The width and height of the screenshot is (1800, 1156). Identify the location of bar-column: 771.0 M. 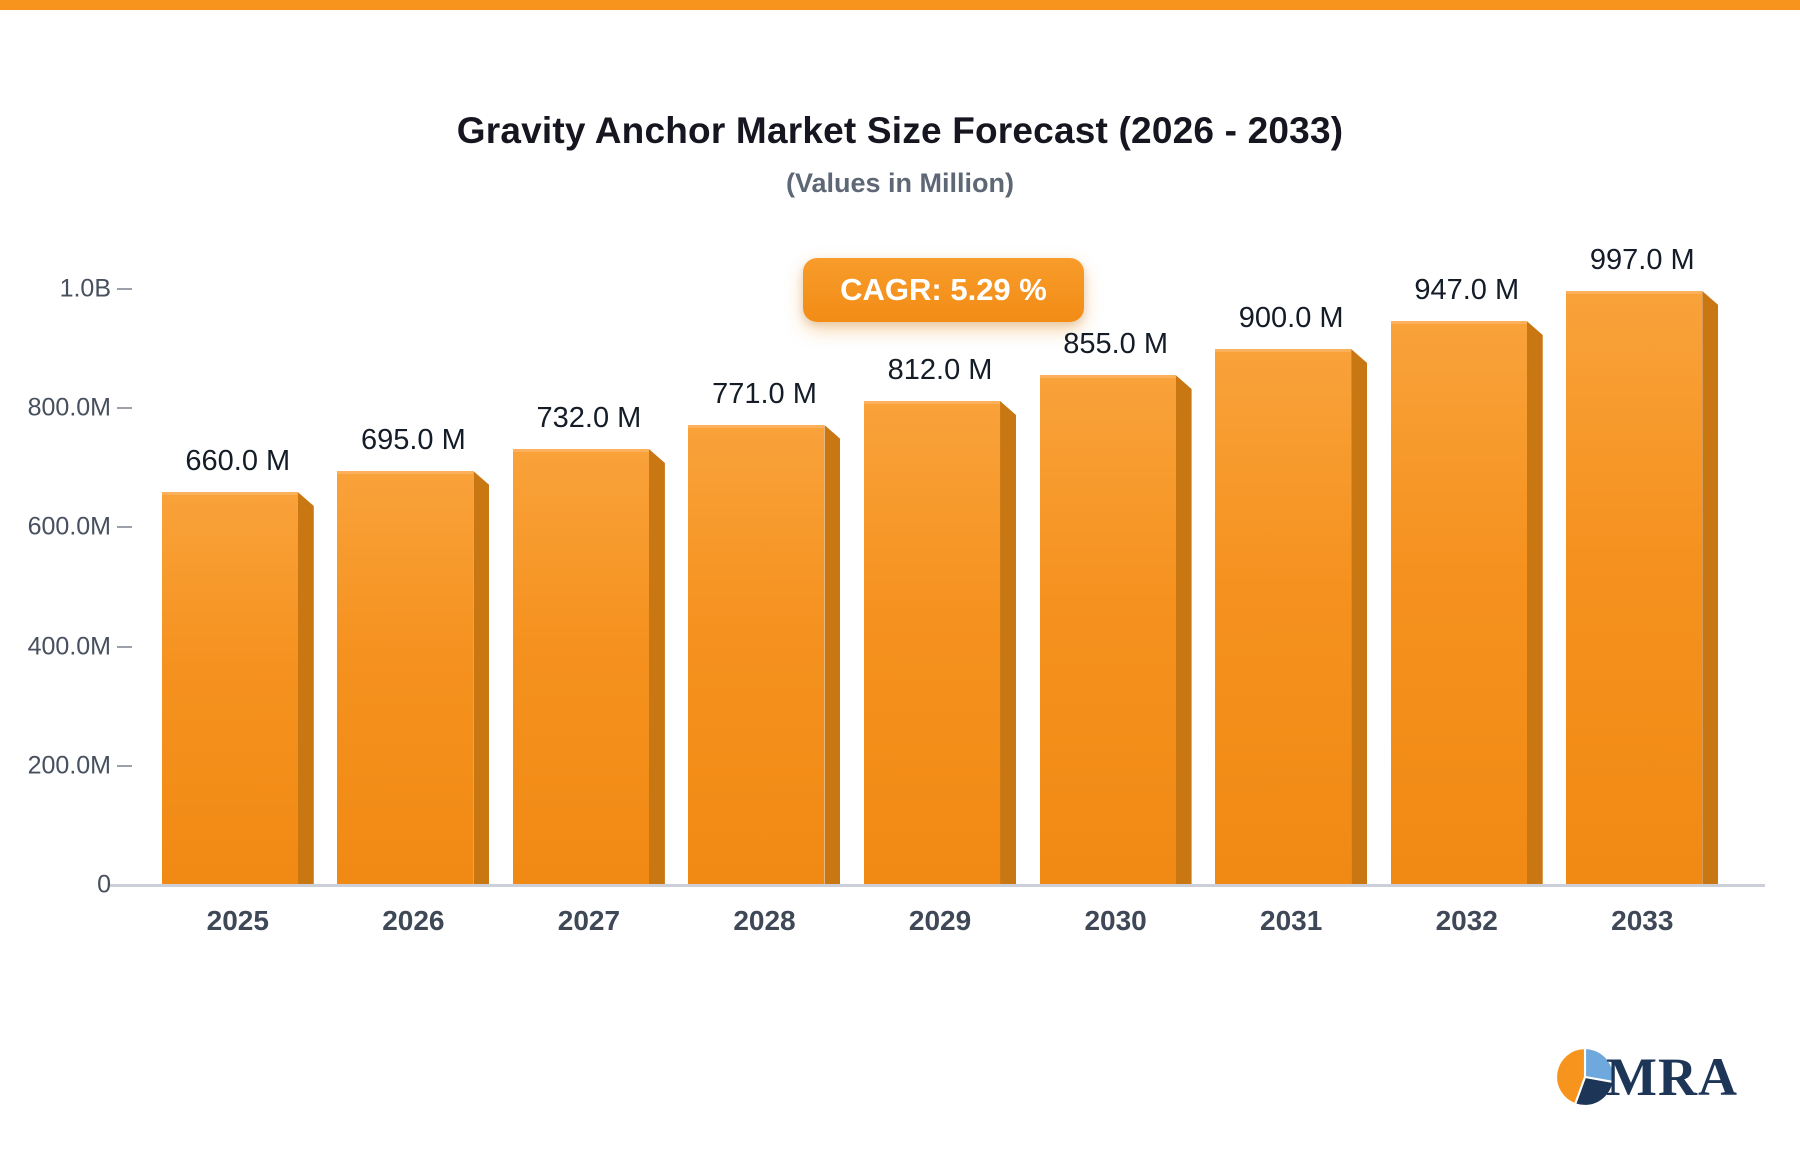
(765, 587).